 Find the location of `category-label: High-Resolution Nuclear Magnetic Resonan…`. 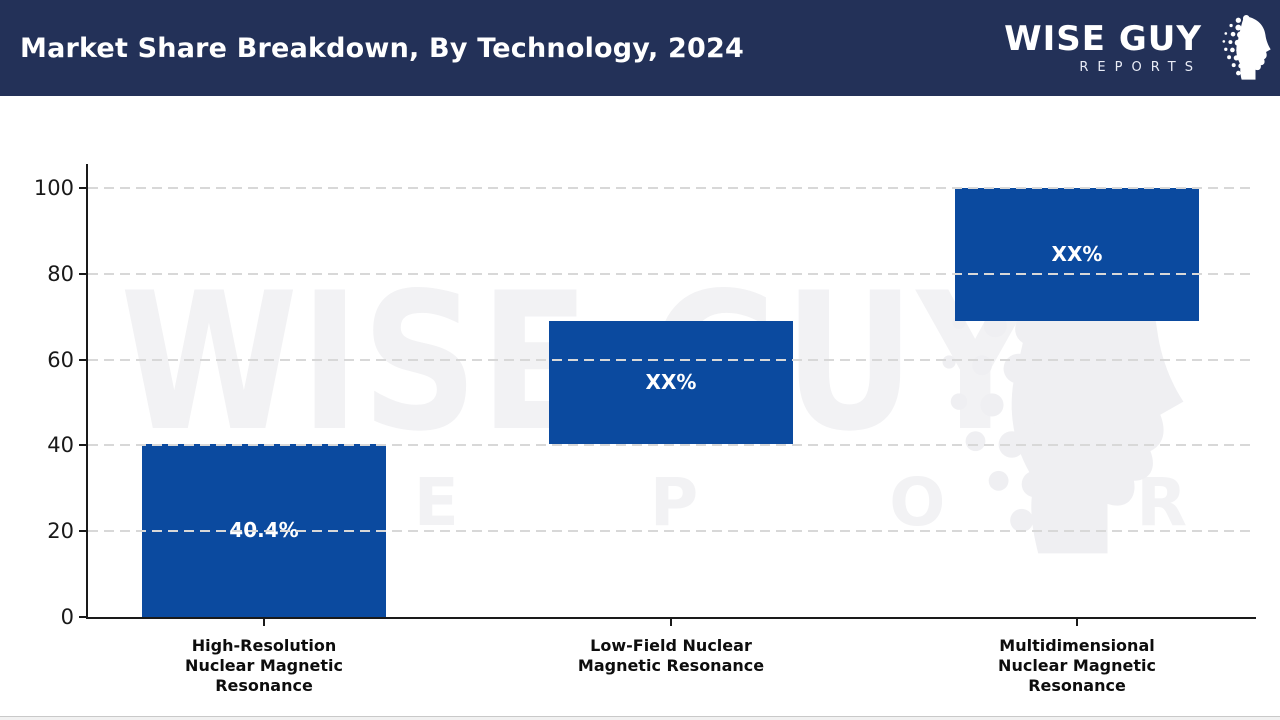

category-label: High-Resolution Nuclear Magnetic Resonan… is located at coordinates (264, 665).